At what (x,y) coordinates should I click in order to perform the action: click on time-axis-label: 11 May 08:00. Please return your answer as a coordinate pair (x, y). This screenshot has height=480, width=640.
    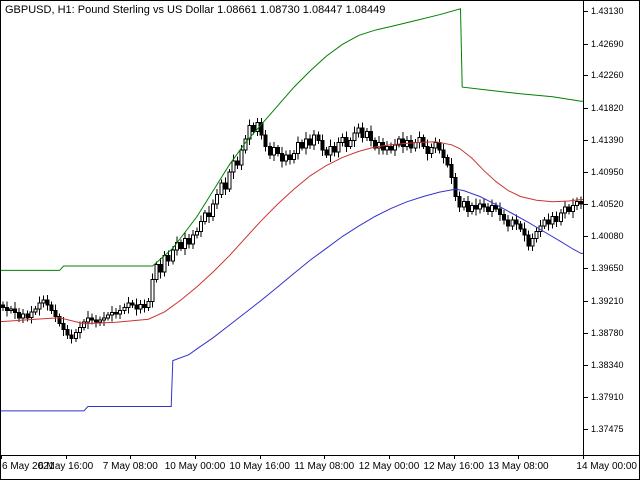
    Looking at the image, I should click on (324, 466).